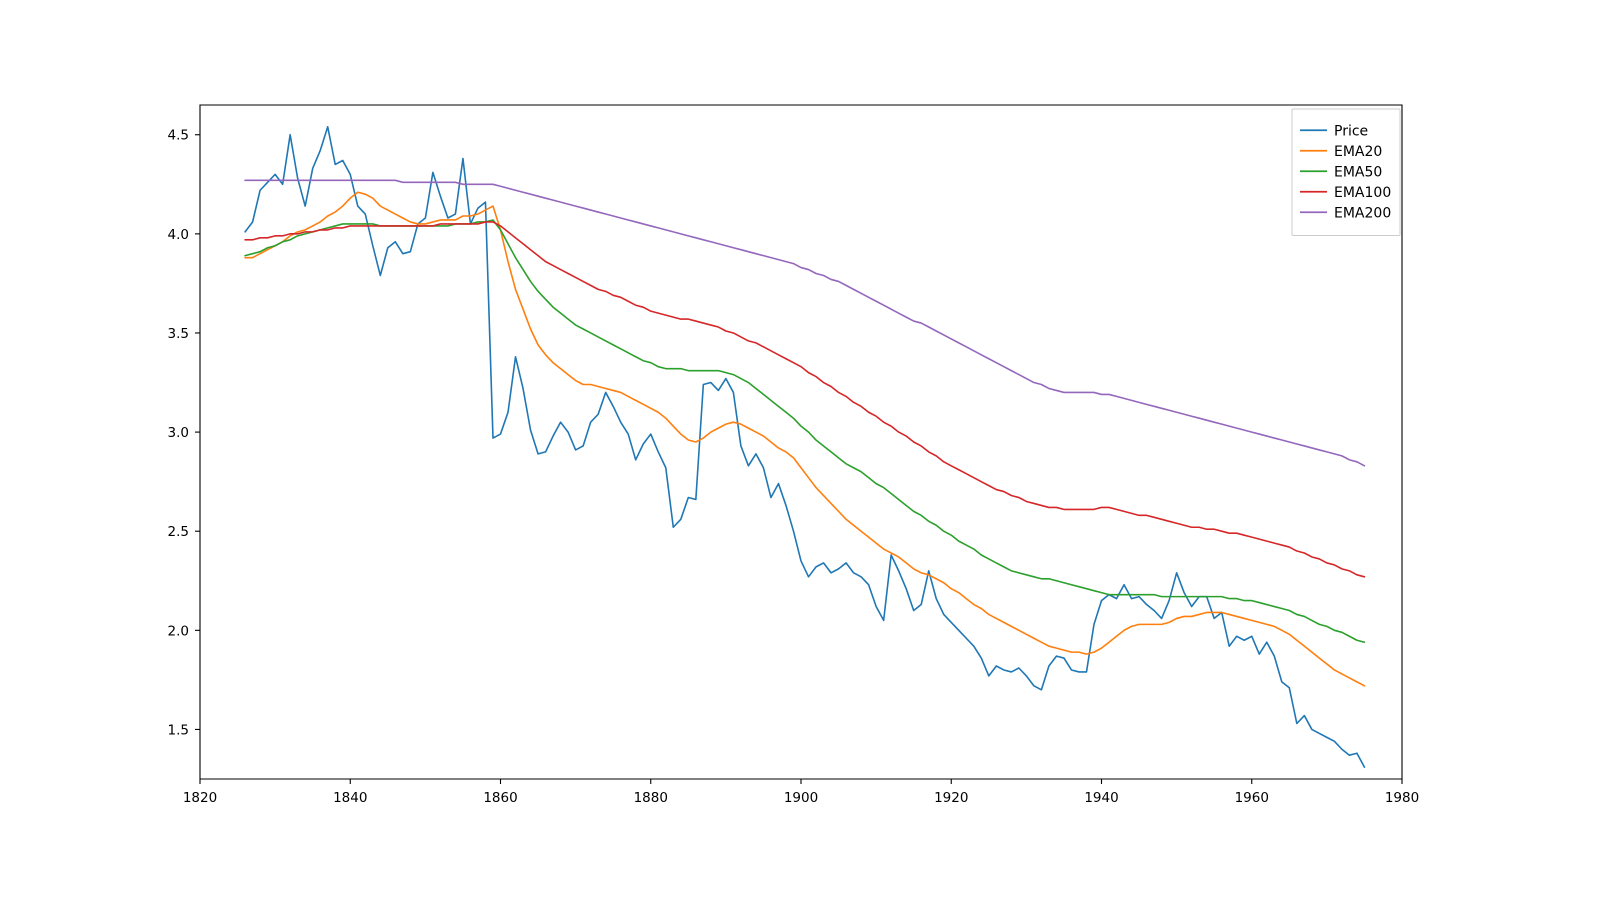 This screenshot has width=1600, height=900. Describe the element at coordinates (178, 631) in the screenshot. I see `y-tick-label: 2.0` at that location.